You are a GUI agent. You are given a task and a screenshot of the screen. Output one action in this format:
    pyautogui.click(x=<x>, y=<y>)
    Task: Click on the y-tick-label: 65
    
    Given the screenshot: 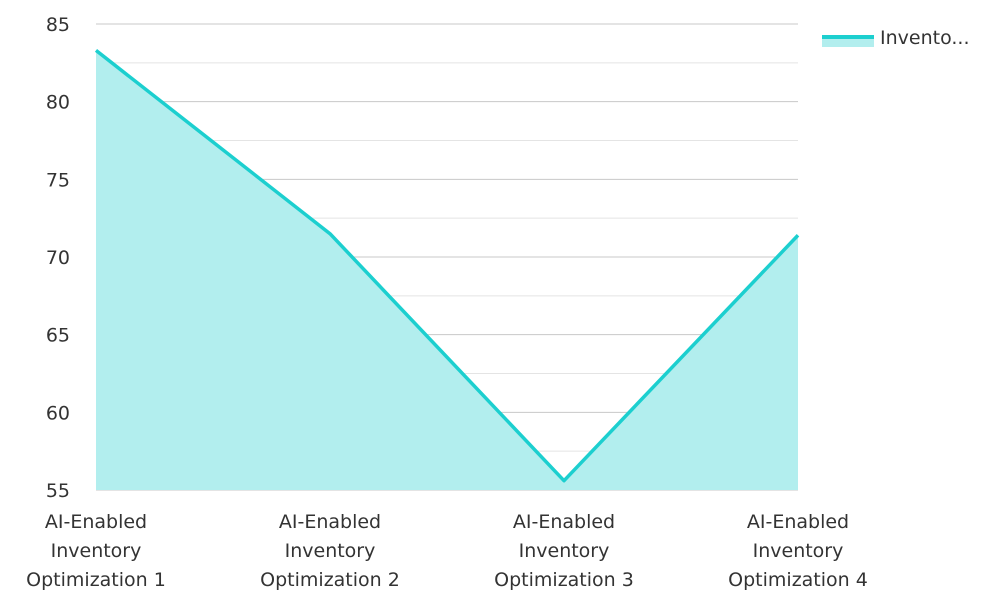 What is the action you would take?
    pyautogui.click(x=58, y=336)
    